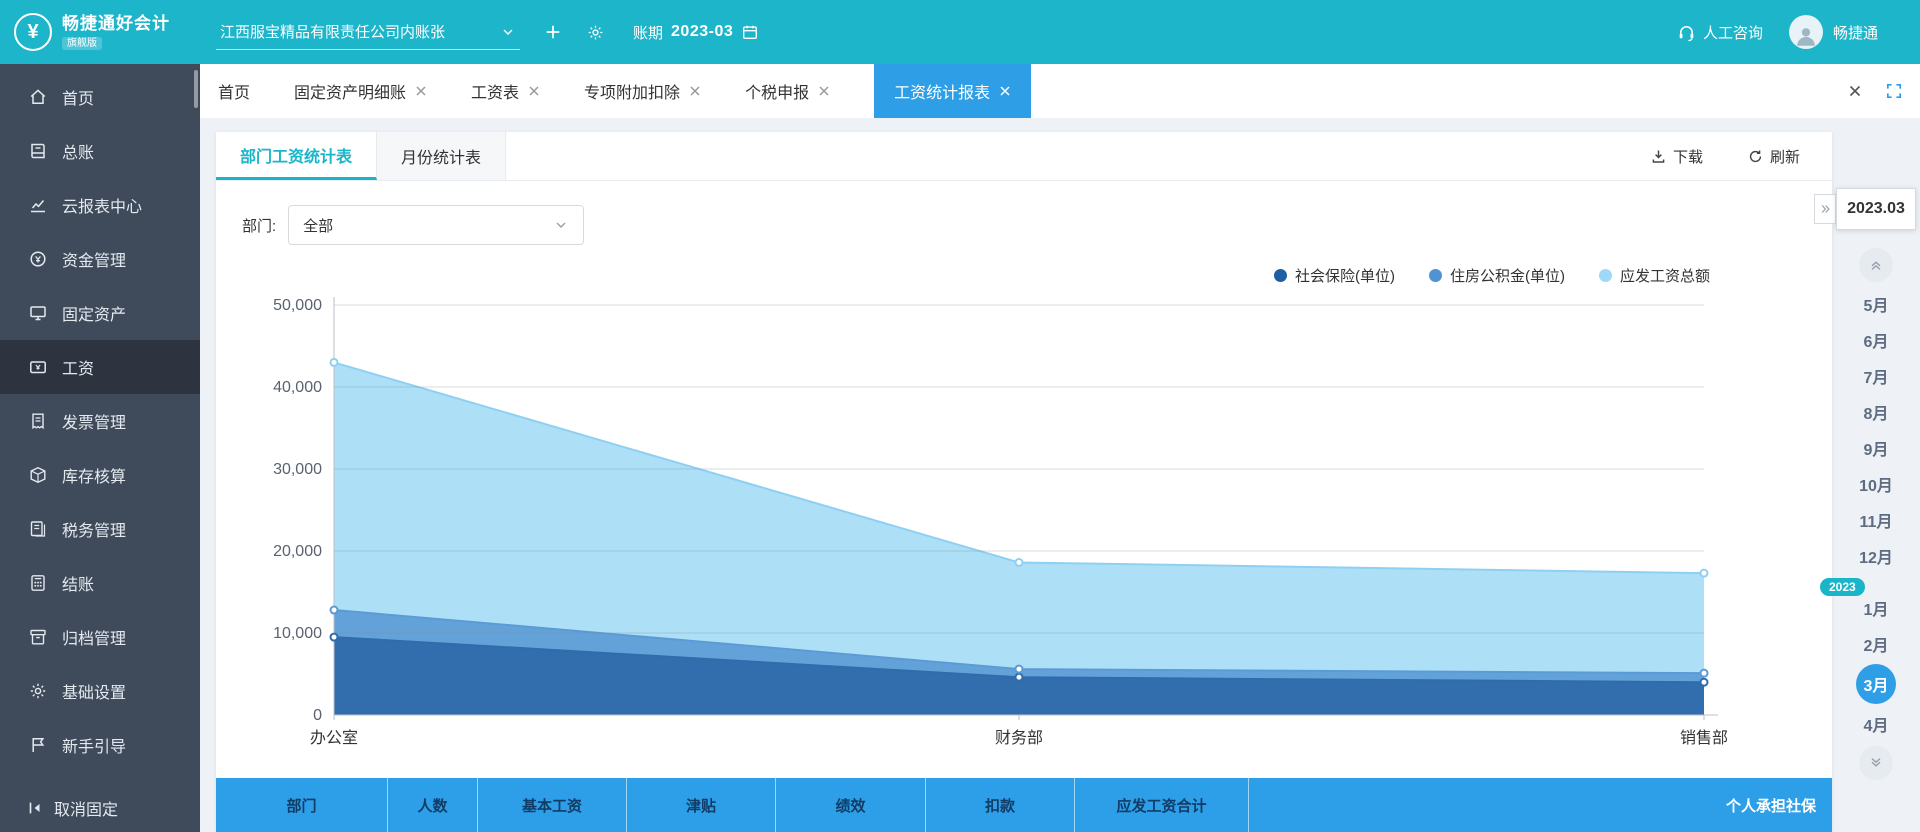 The image size is (1920, 832). Describe the element at coordinates (1334, 275) in the screenshot. I see `legend-item: 社会保险(单位)` at that location.